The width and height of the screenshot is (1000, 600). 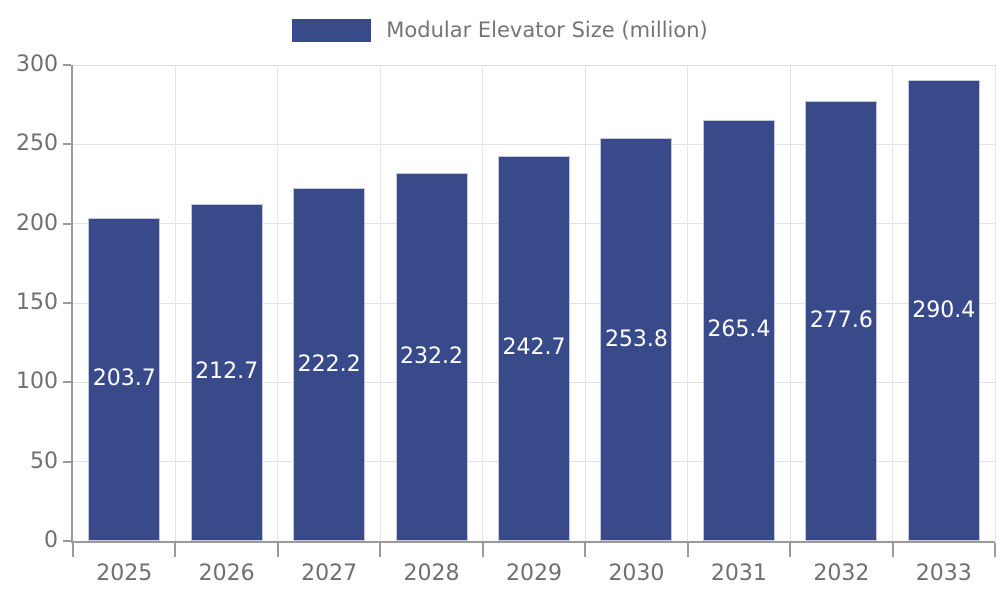 I want to click on x-tick-label: 2025, so click(x=124, y=573).